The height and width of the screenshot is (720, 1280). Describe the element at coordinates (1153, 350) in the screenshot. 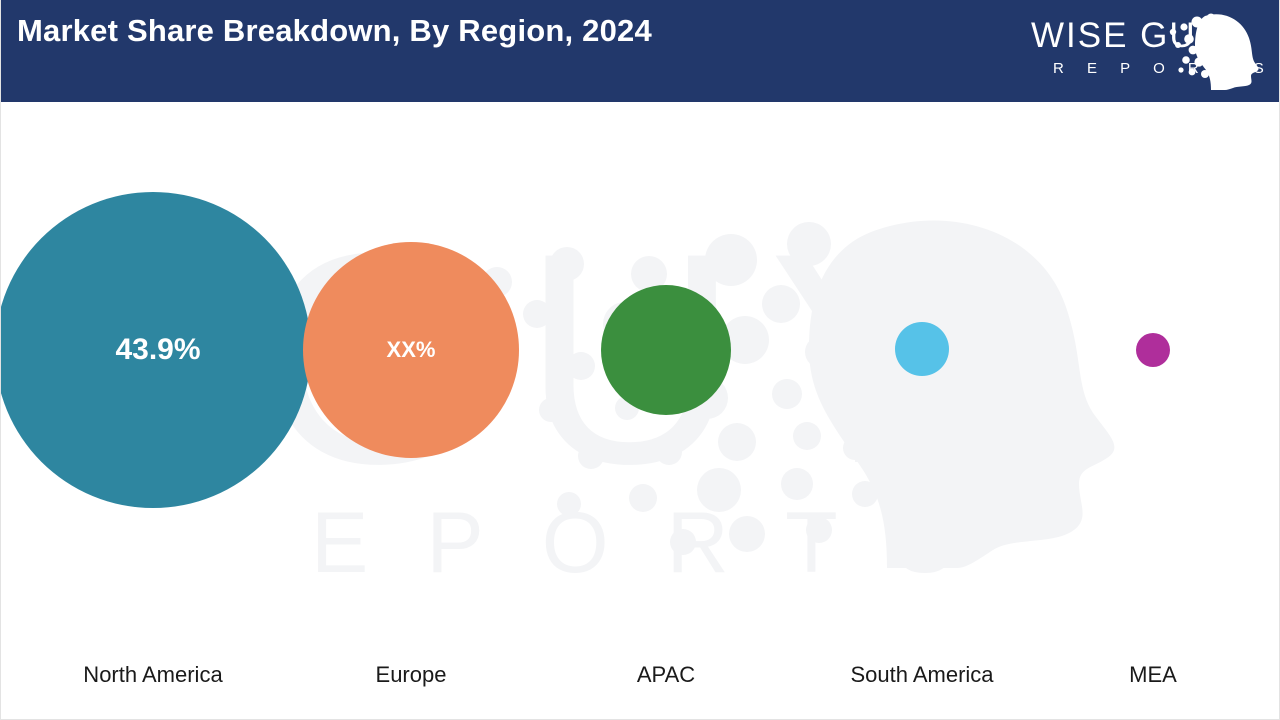

I see `bubble-mea` at that location.